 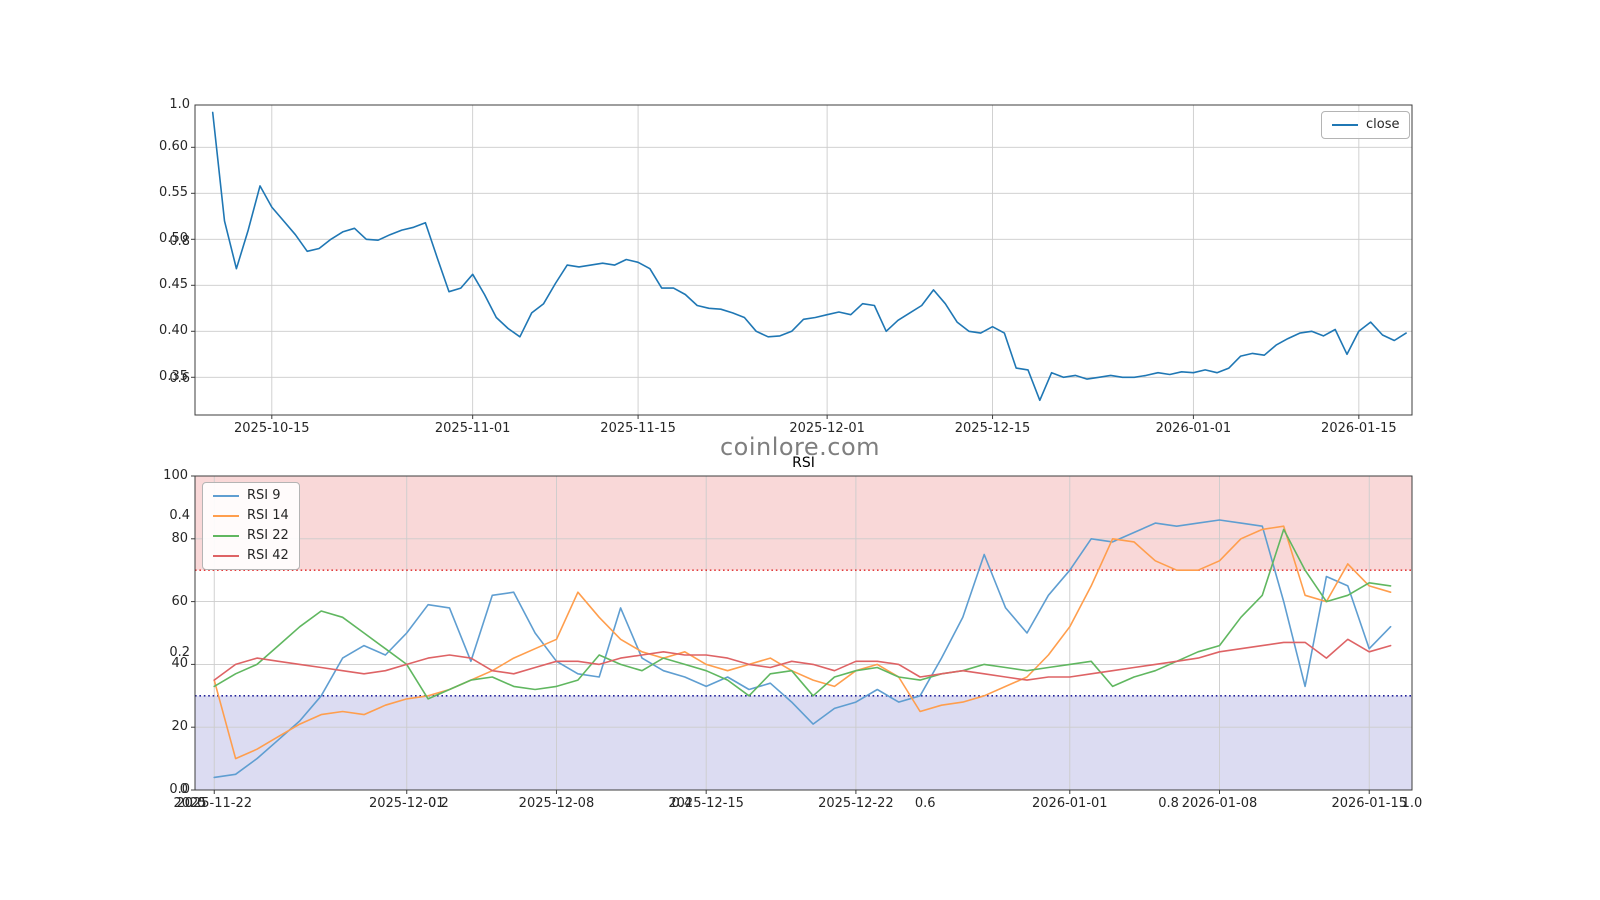 I want to click on rsi-legend: RSI 9 RSI 14 RSI 22 RSI 42, so click(x=251, y=526).